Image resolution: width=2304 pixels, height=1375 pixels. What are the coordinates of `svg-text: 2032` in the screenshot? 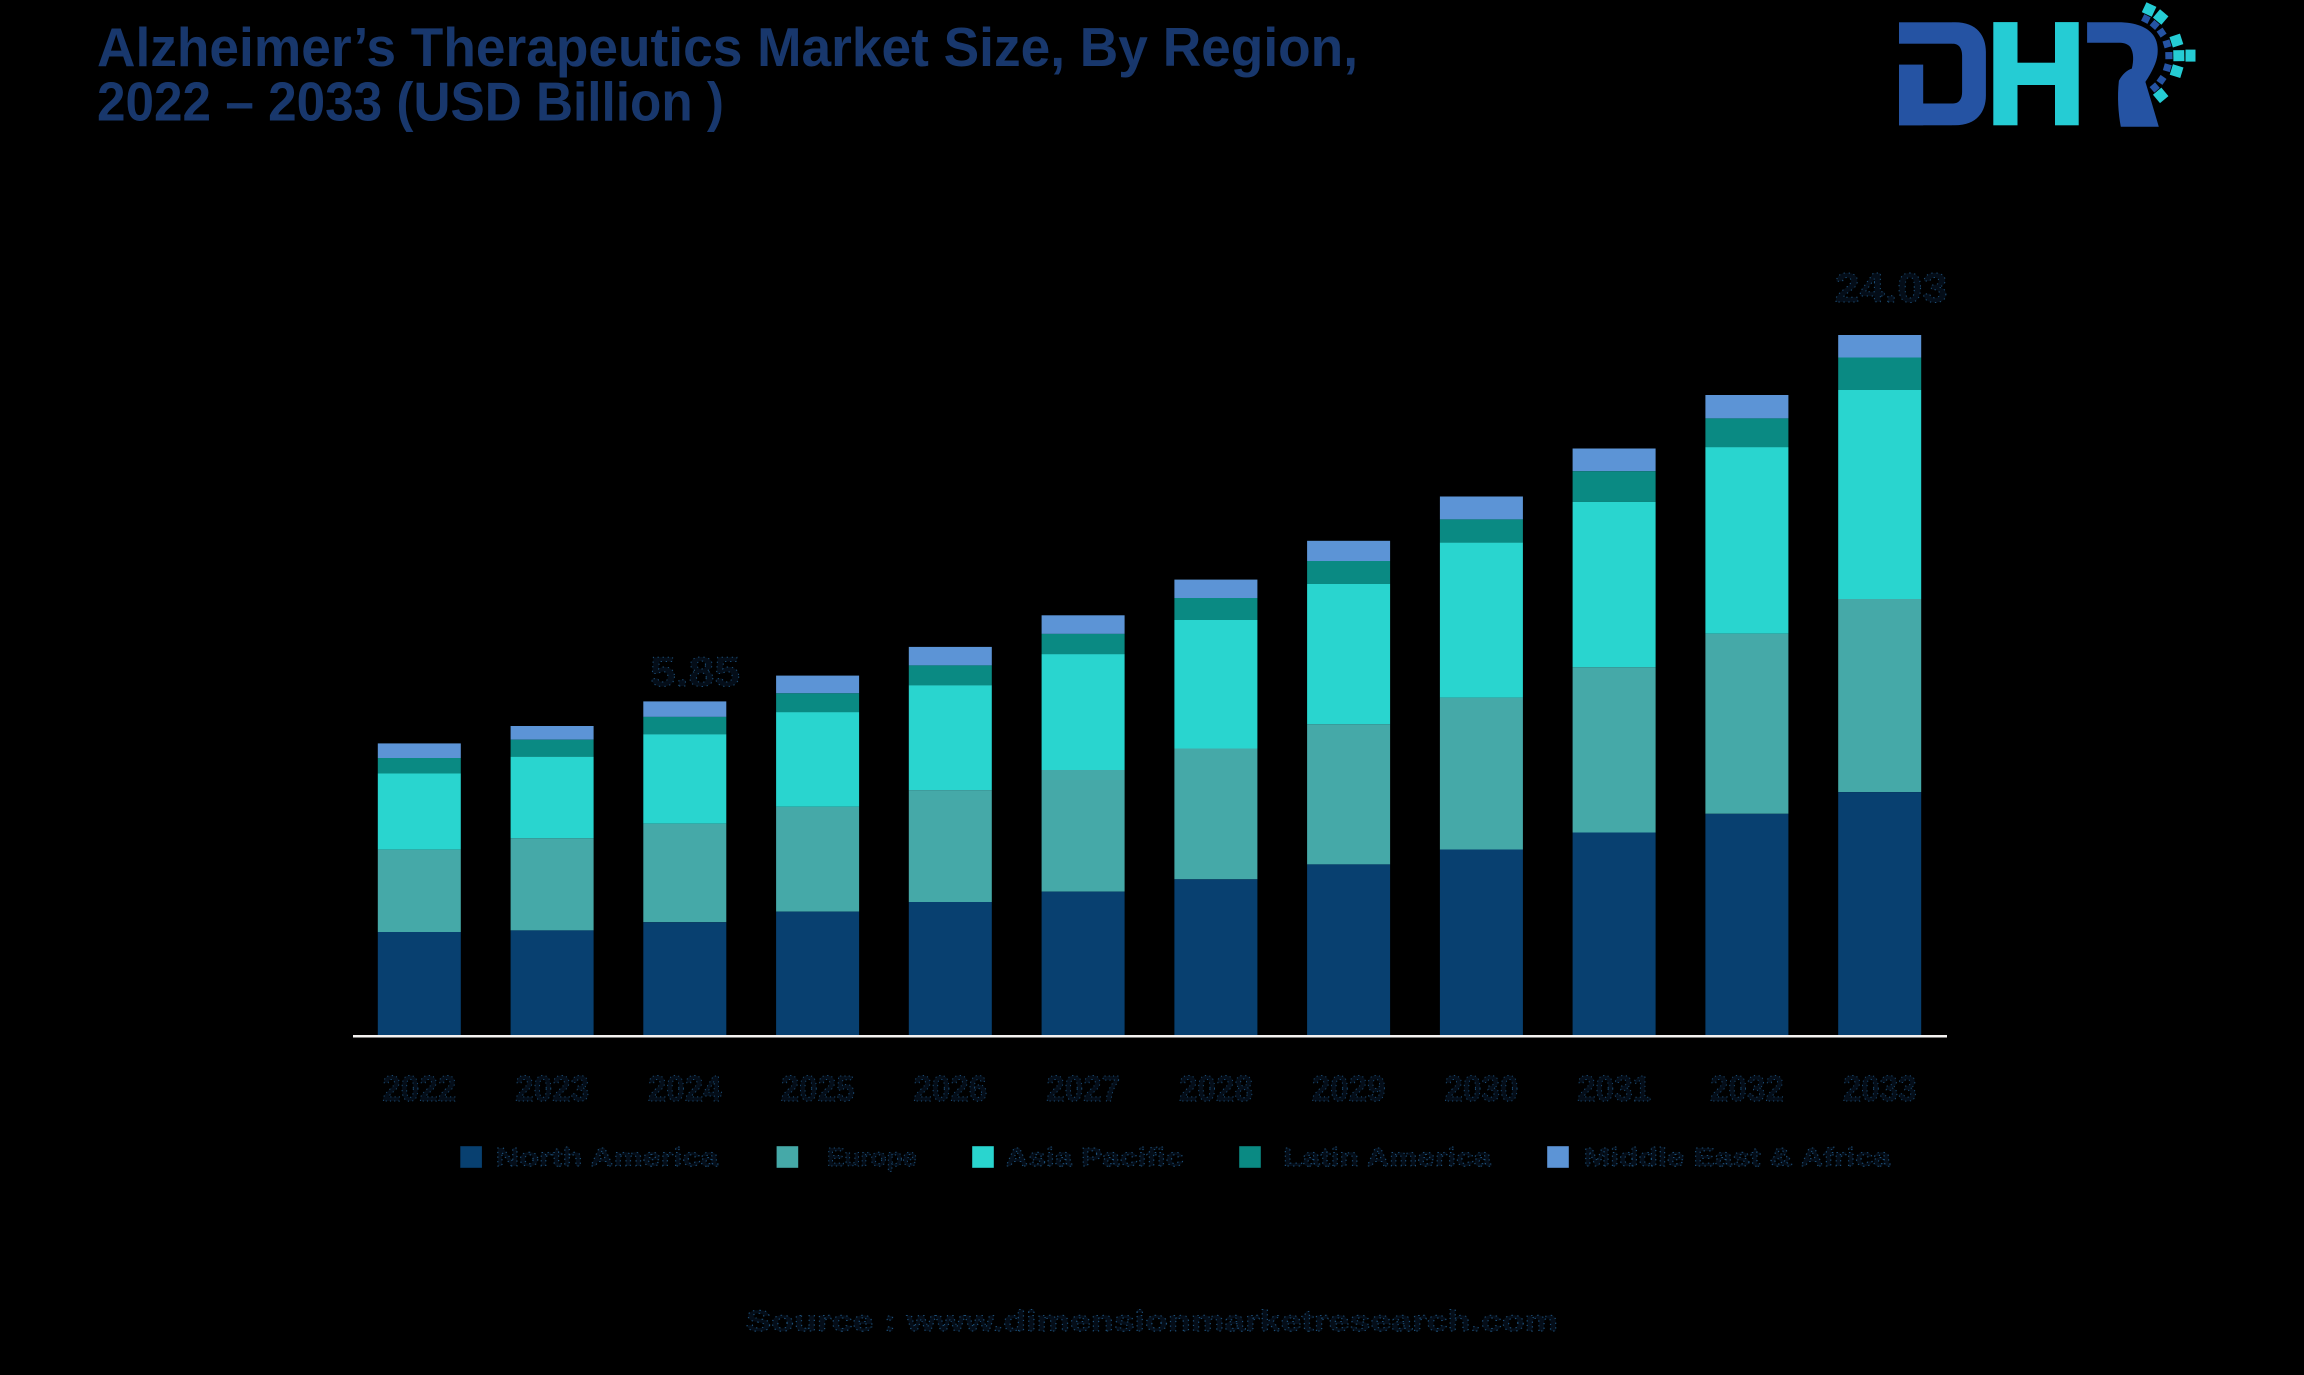 It's located at (1747, 1088).